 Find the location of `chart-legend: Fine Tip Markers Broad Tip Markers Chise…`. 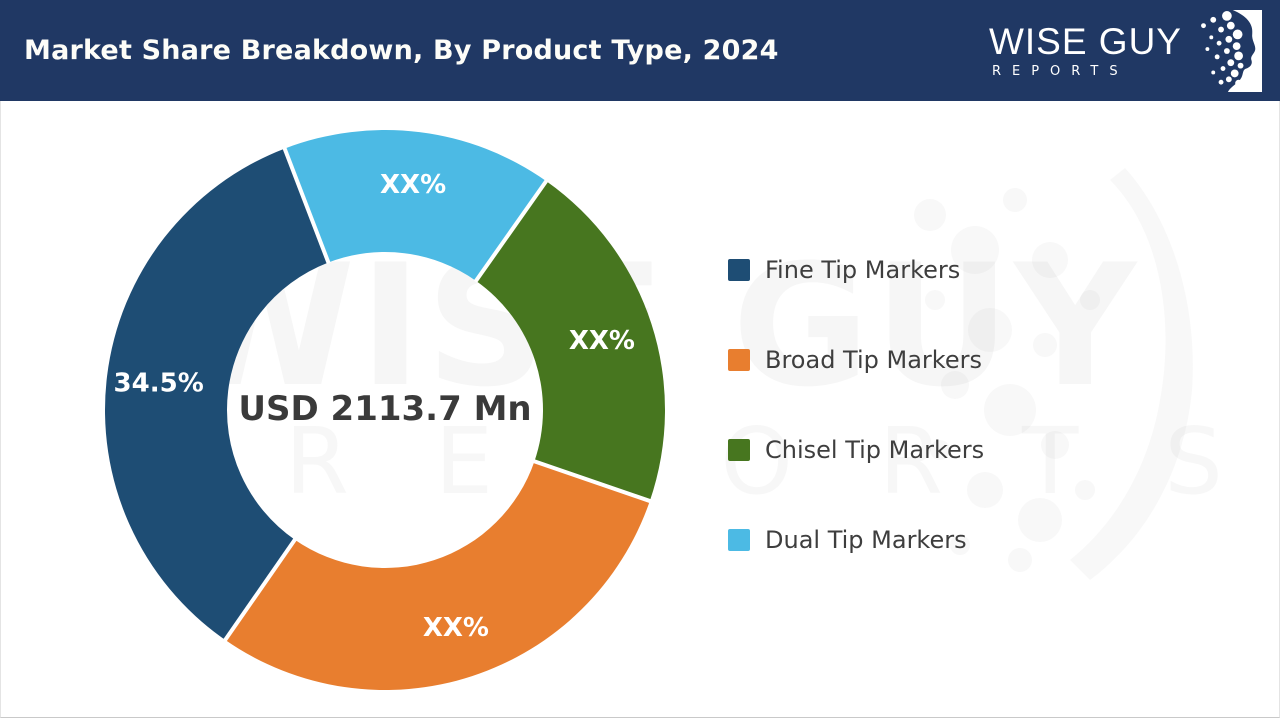

chart-legend: Fine Tip Markers Broad Tip Markers Chise… is located at coordinates (856, 427).